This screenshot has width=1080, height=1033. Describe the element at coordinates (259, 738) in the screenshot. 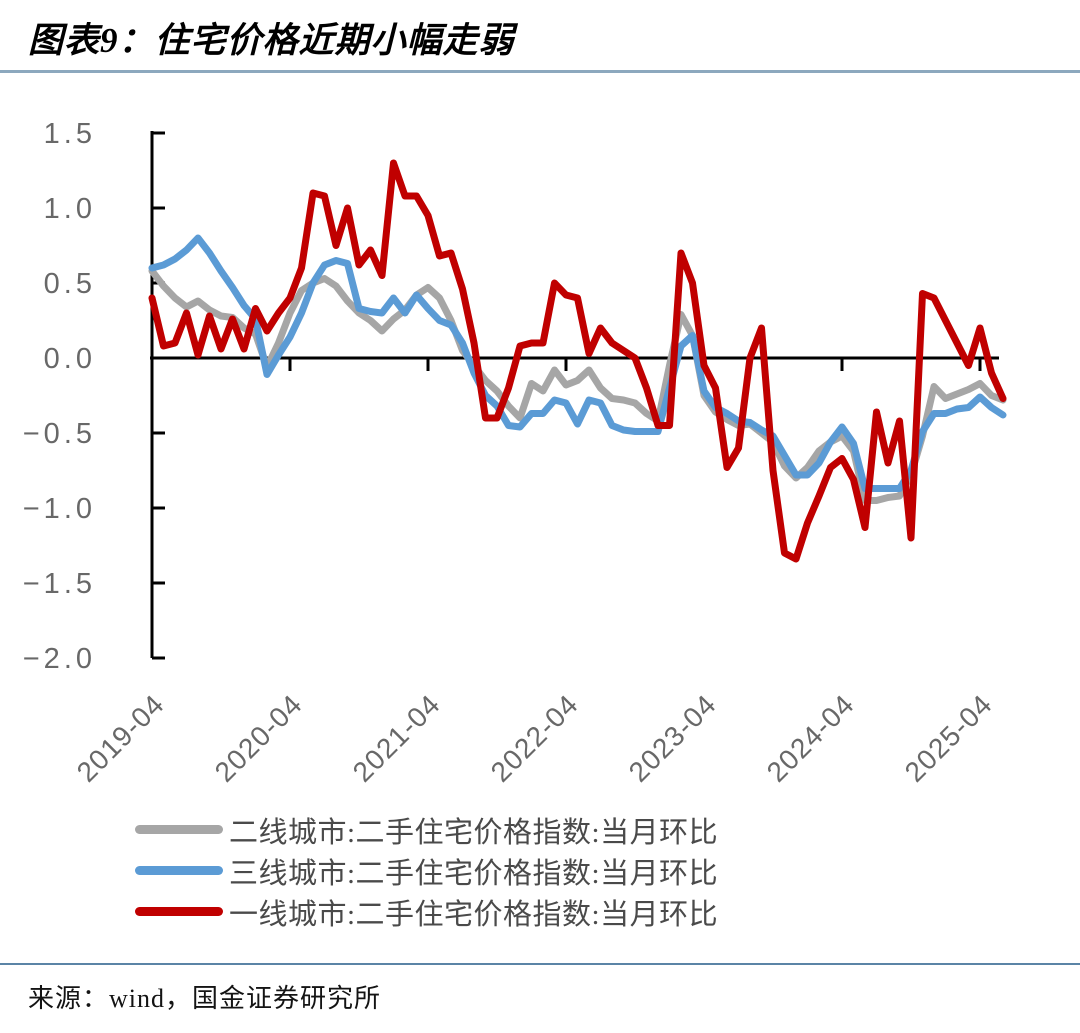

I see `x-tick-label: 2020-04` at that location.